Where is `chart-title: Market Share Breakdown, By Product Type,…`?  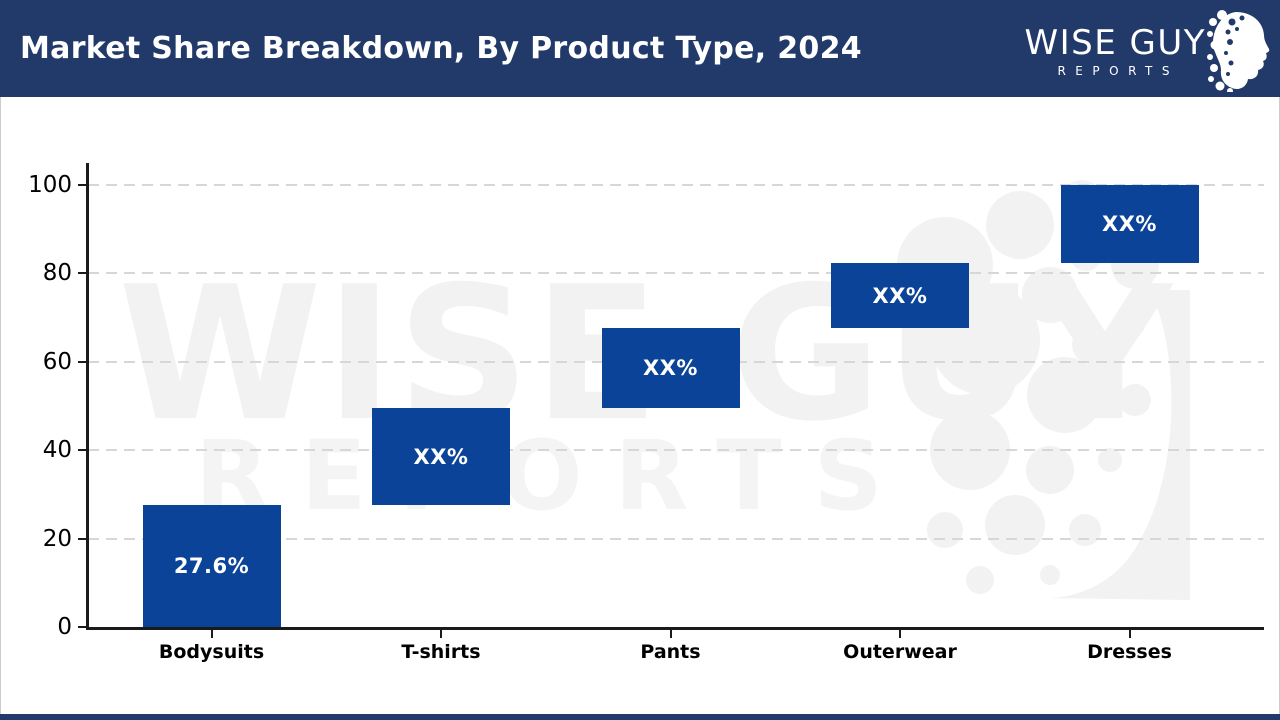
chart-title: Market Share Breakdown, By Product Type,… is located at coordinates (441, 48).